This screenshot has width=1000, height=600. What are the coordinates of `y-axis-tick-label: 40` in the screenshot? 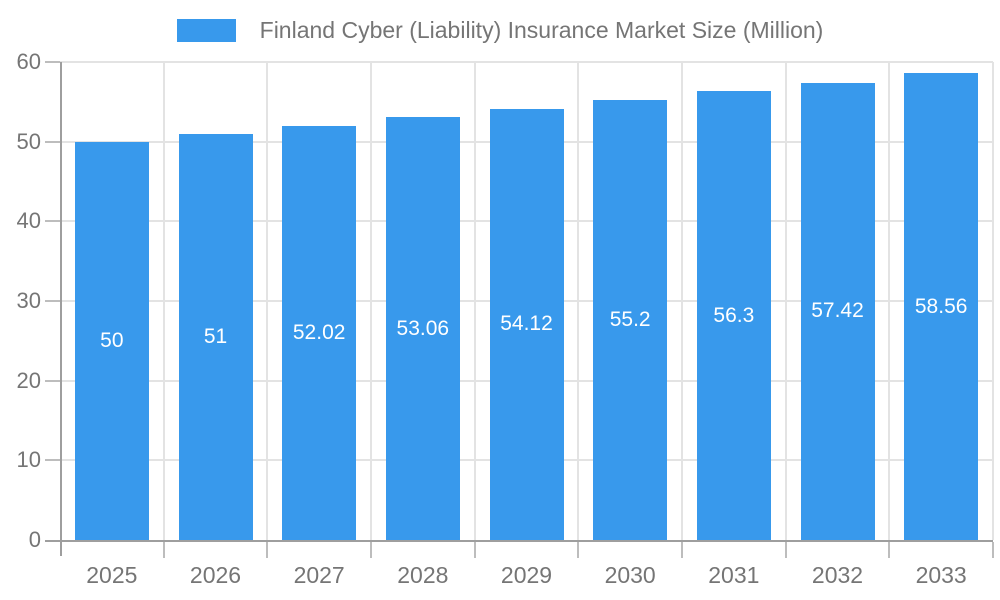 It's located at (28, 221).